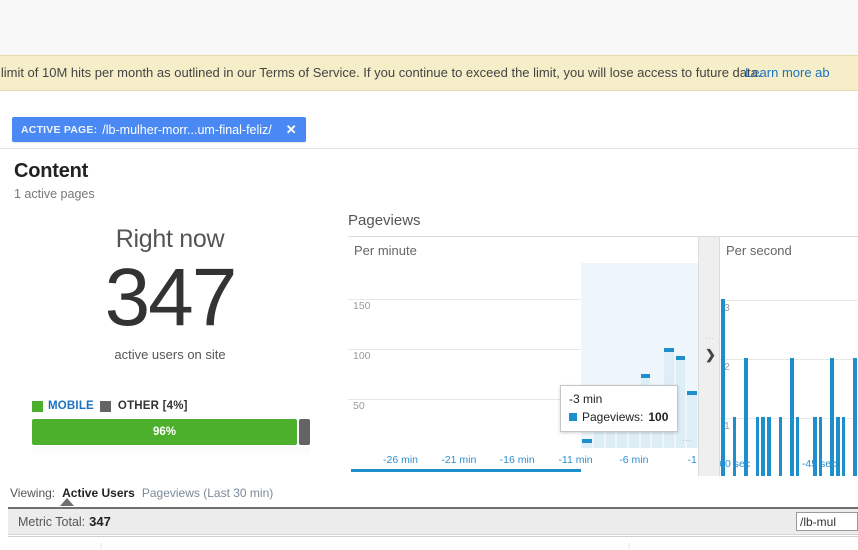  What do you see at coordinates (385, 250) in the screenshot?
I see `per-minute-subtitle: Per minute` at bounding box center [385, 250].